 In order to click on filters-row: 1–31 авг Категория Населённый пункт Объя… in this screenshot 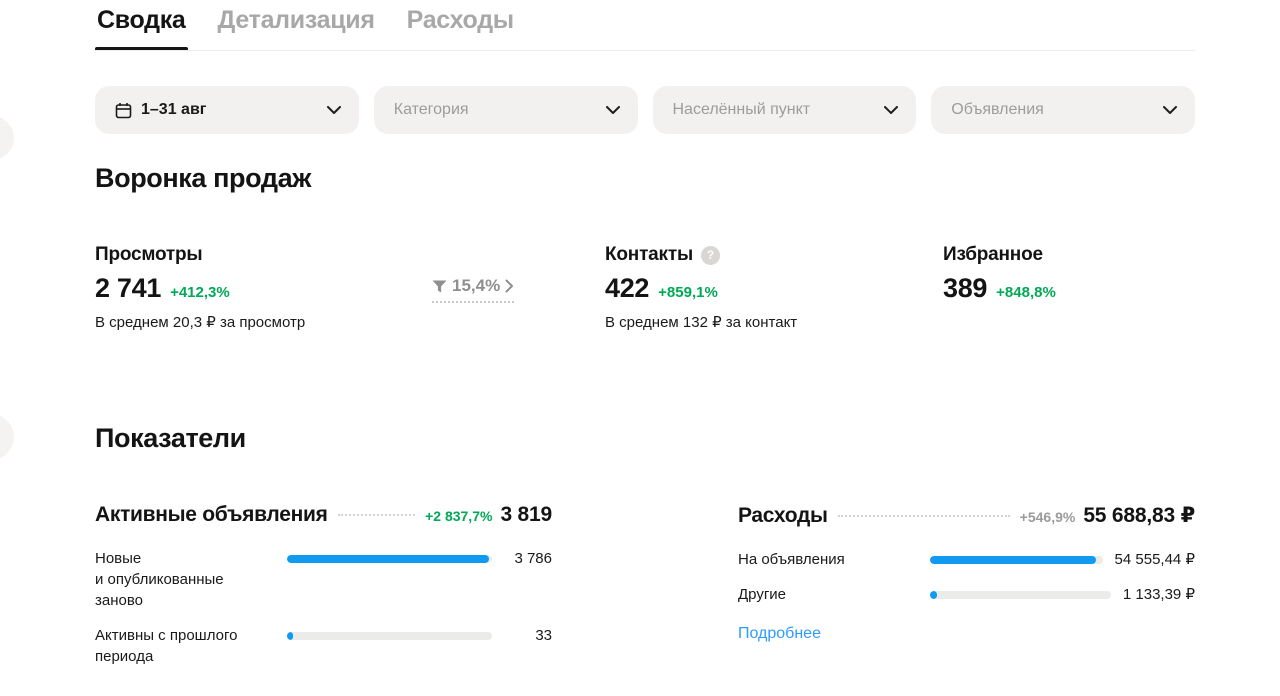, I will do `click(645, 110)`.